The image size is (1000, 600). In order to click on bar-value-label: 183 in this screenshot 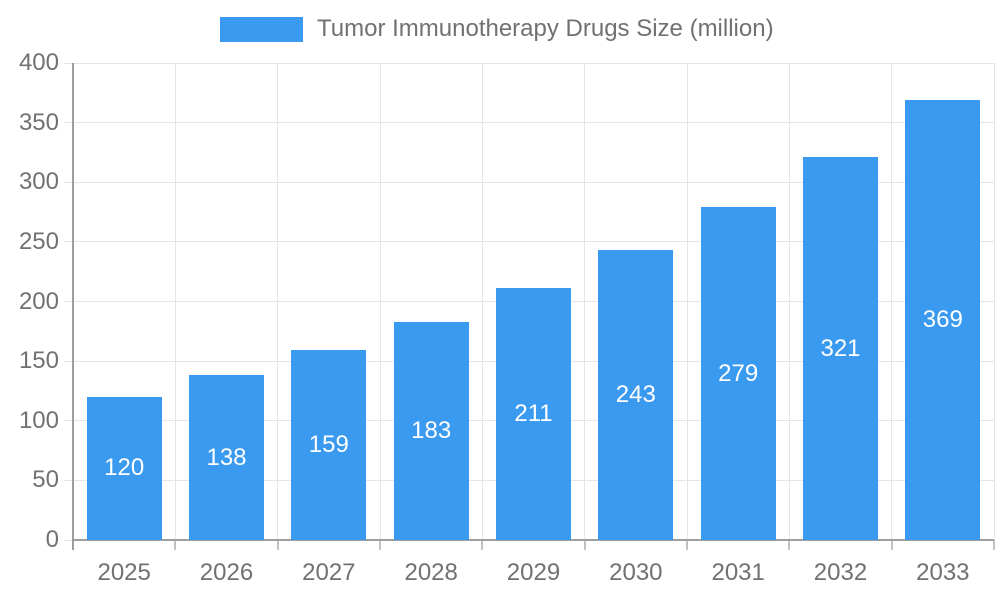, I will do `click(431, 430)`.